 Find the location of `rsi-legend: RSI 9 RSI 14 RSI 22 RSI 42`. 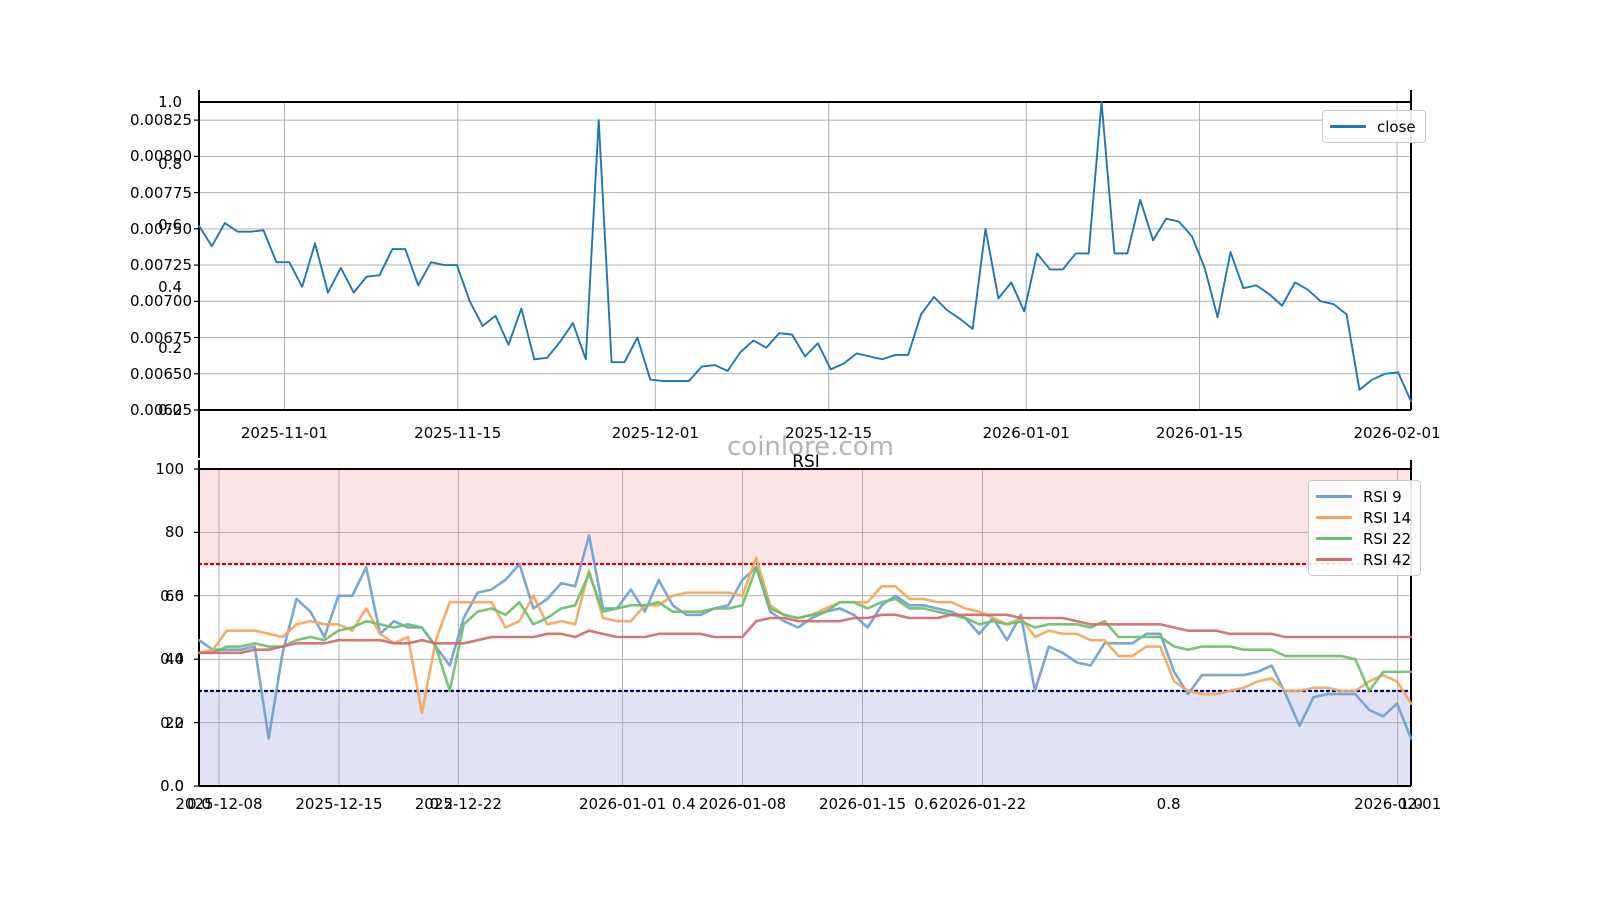

rsi-legend: RSI 9 RSI 14 RSI 22 RSI 42 is located at coordinates (1365, 528).